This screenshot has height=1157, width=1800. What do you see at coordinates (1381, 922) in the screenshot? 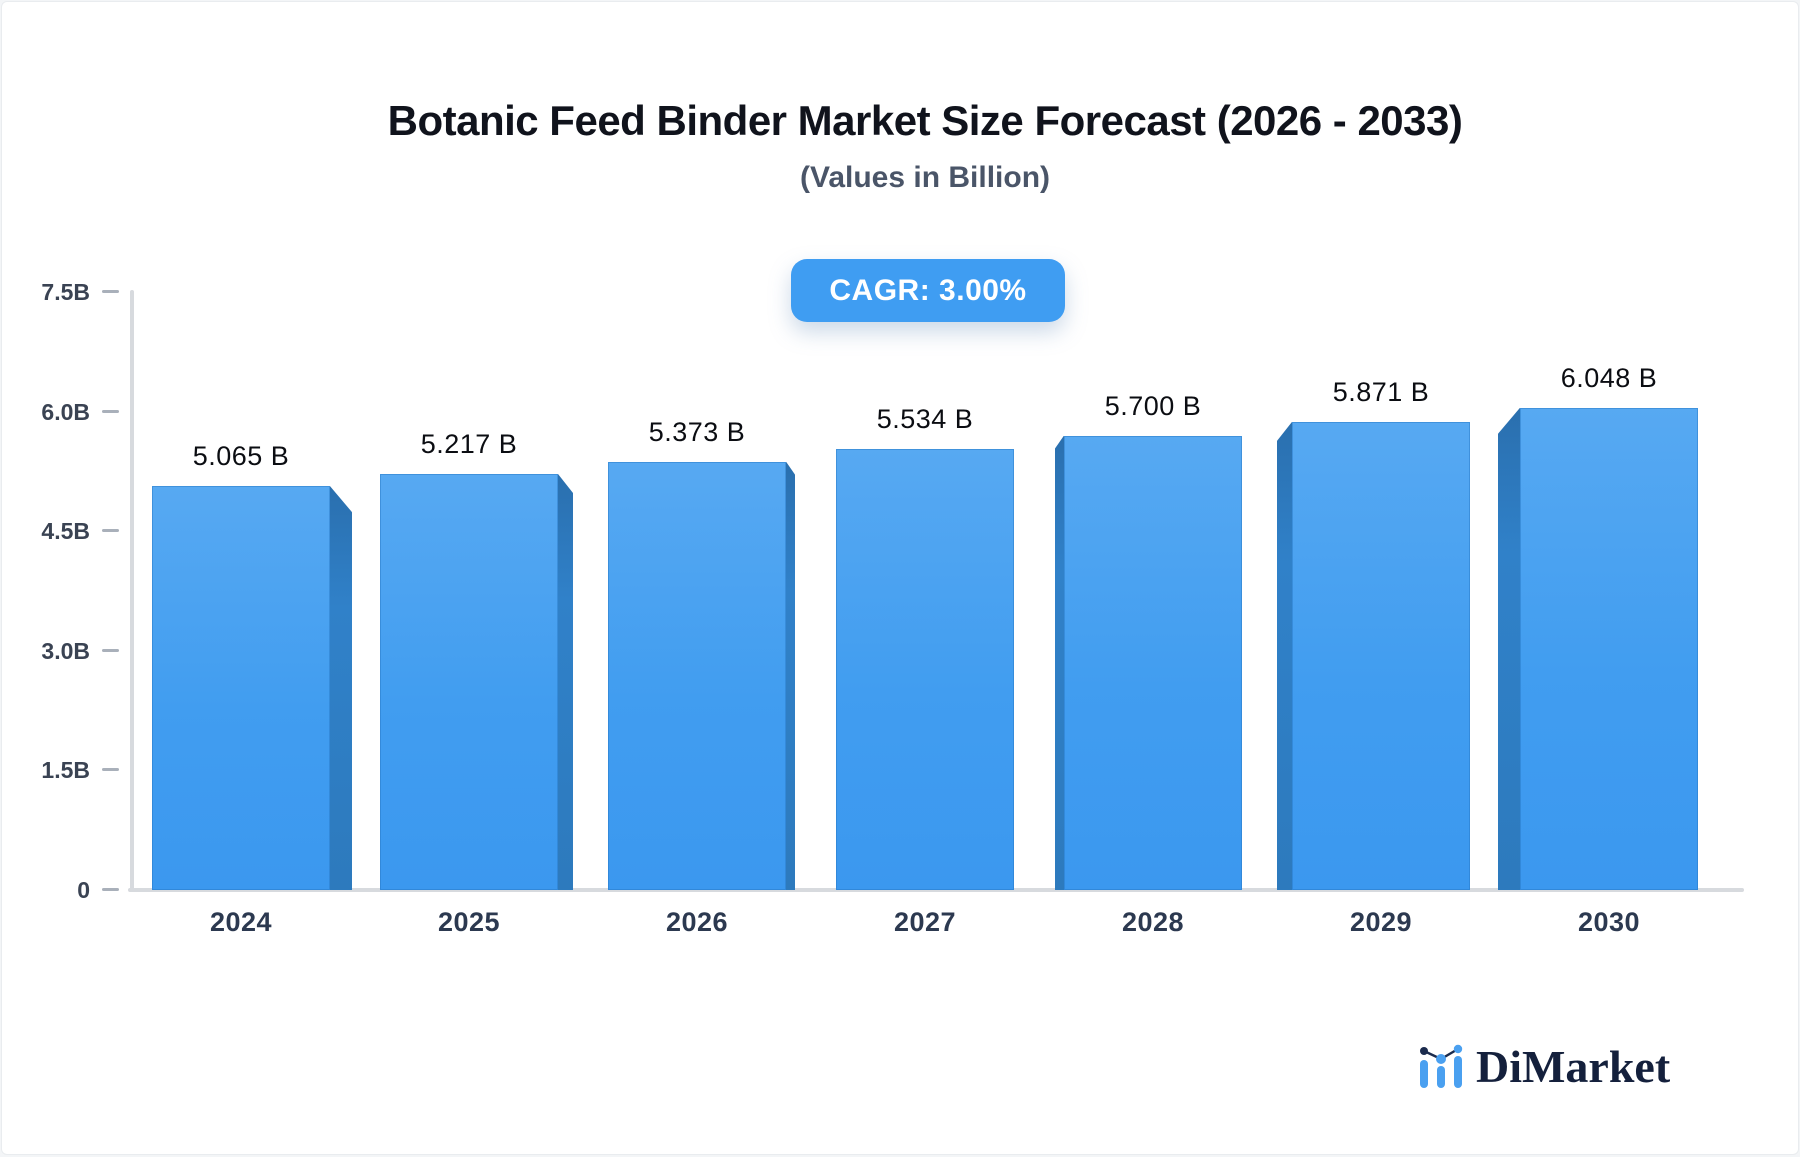
I see `x-axis-label-2029: 2029` at bounding box center [1381, 922].